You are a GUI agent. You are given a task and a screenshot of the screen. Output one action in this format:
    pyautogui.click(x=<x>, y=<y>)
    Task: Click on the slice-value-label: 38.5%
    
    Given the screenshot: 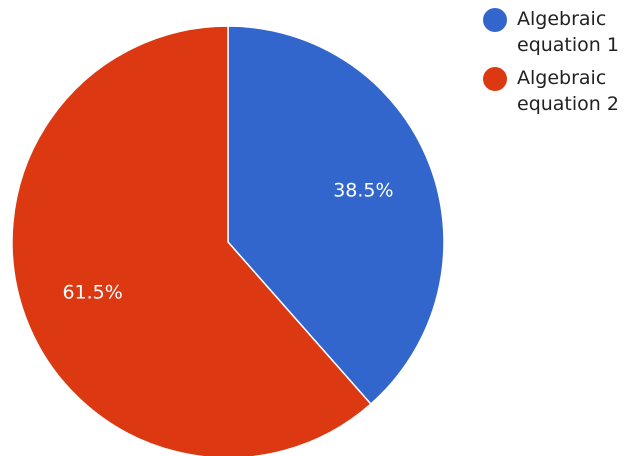 What is the action you would take?
    pyautogui.click(x=363, y=190)
    